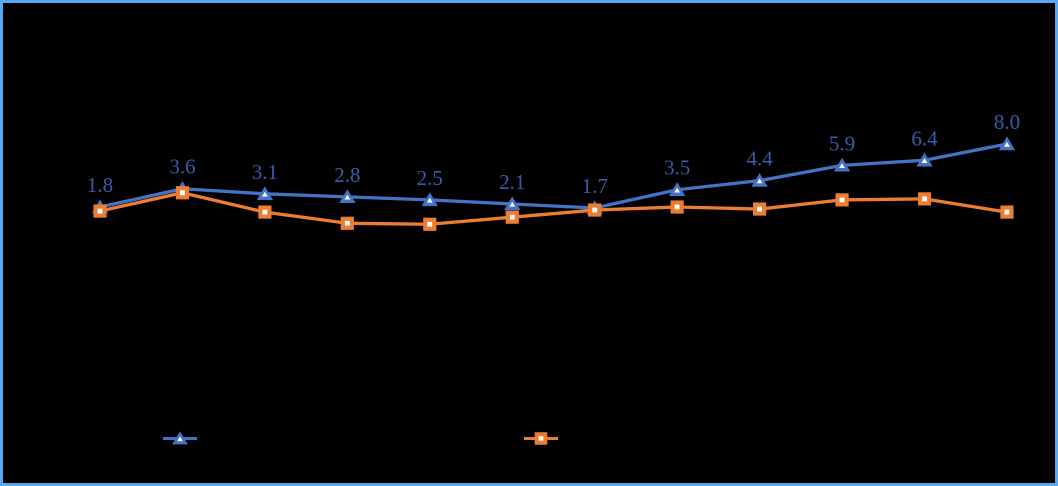  Describe the element at coordinates (759, 159) in the screenshot. I see `data-label: 4.4` at that location.